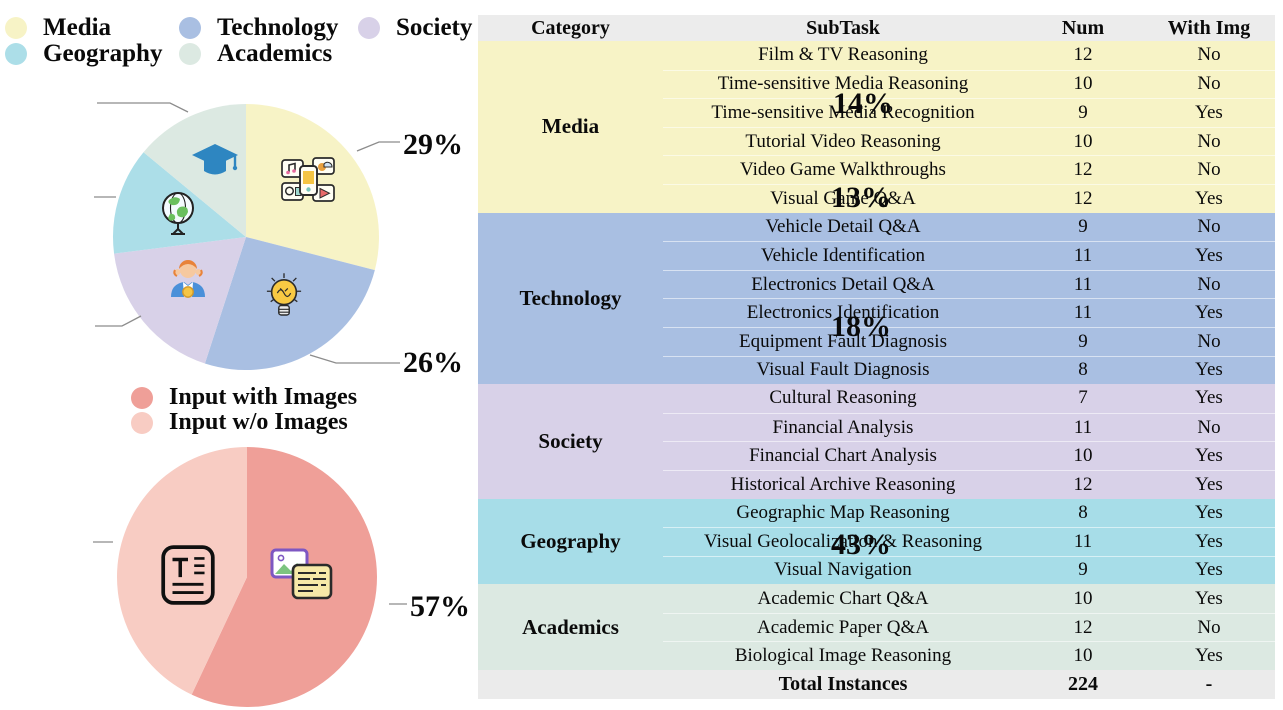  I want to click on subtask-cell: Electronics Detail Q&A, so click(843, 284).